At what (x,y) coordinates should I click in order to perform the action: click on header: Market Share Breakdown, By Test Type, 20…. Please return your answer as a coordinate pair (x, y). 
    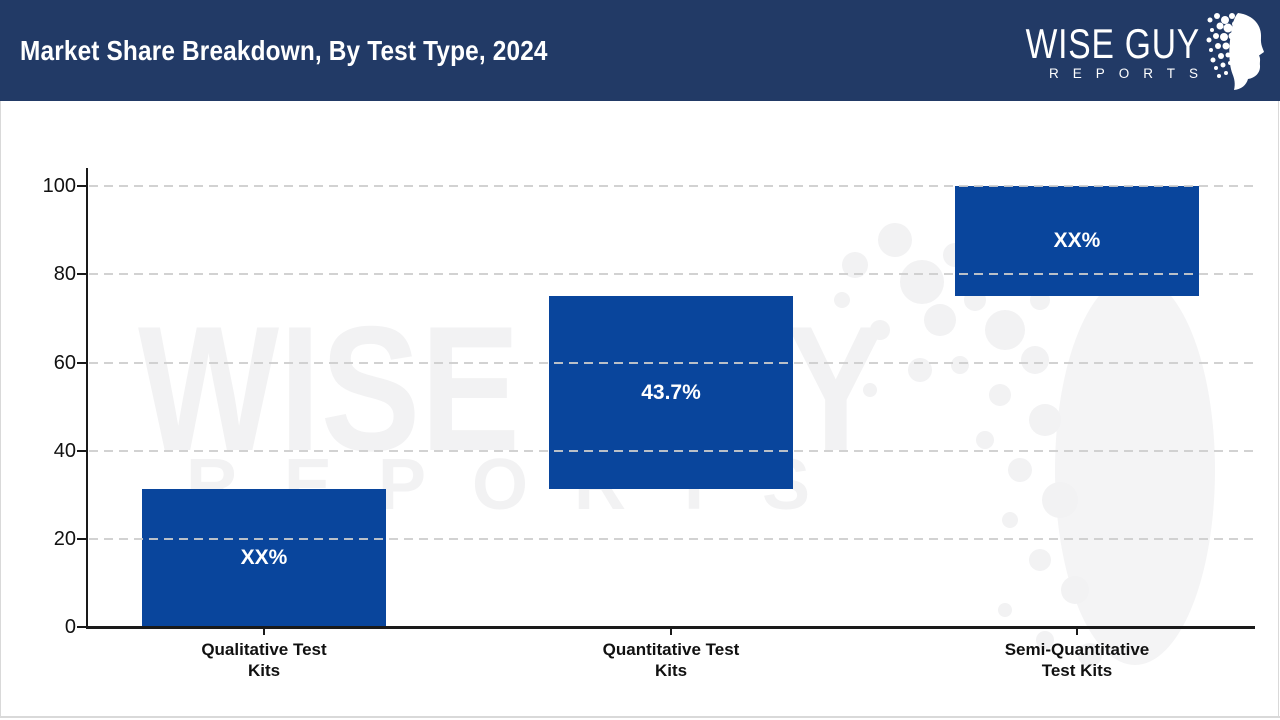
    Looking at the image, I should click on (640, 50).